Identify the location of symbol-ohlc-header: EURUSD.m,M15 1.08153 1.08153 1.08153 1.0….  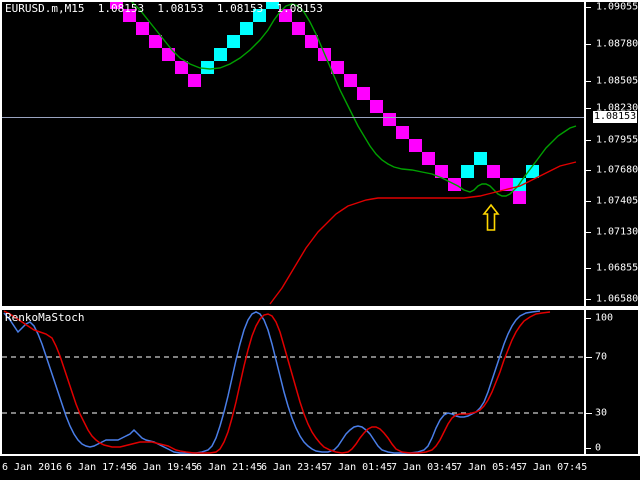
(164, 8).